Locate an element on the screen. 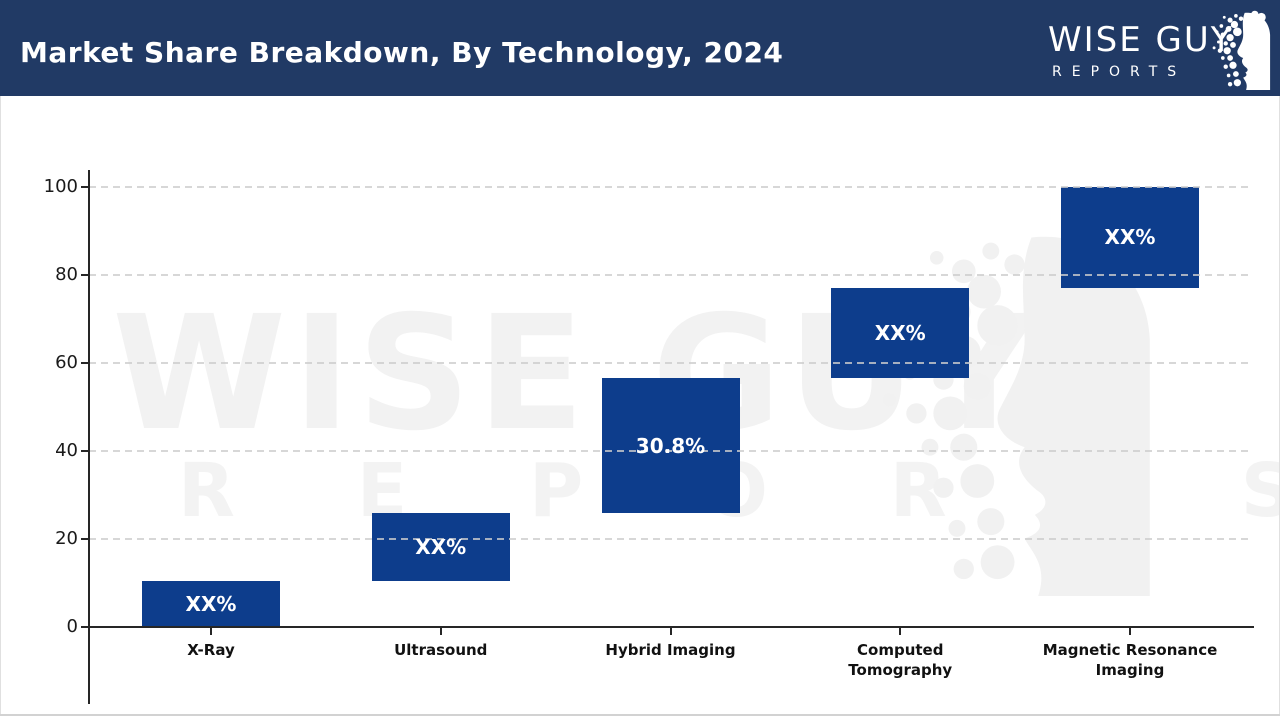  bar-x-ray is located at coordinates (211, 604).